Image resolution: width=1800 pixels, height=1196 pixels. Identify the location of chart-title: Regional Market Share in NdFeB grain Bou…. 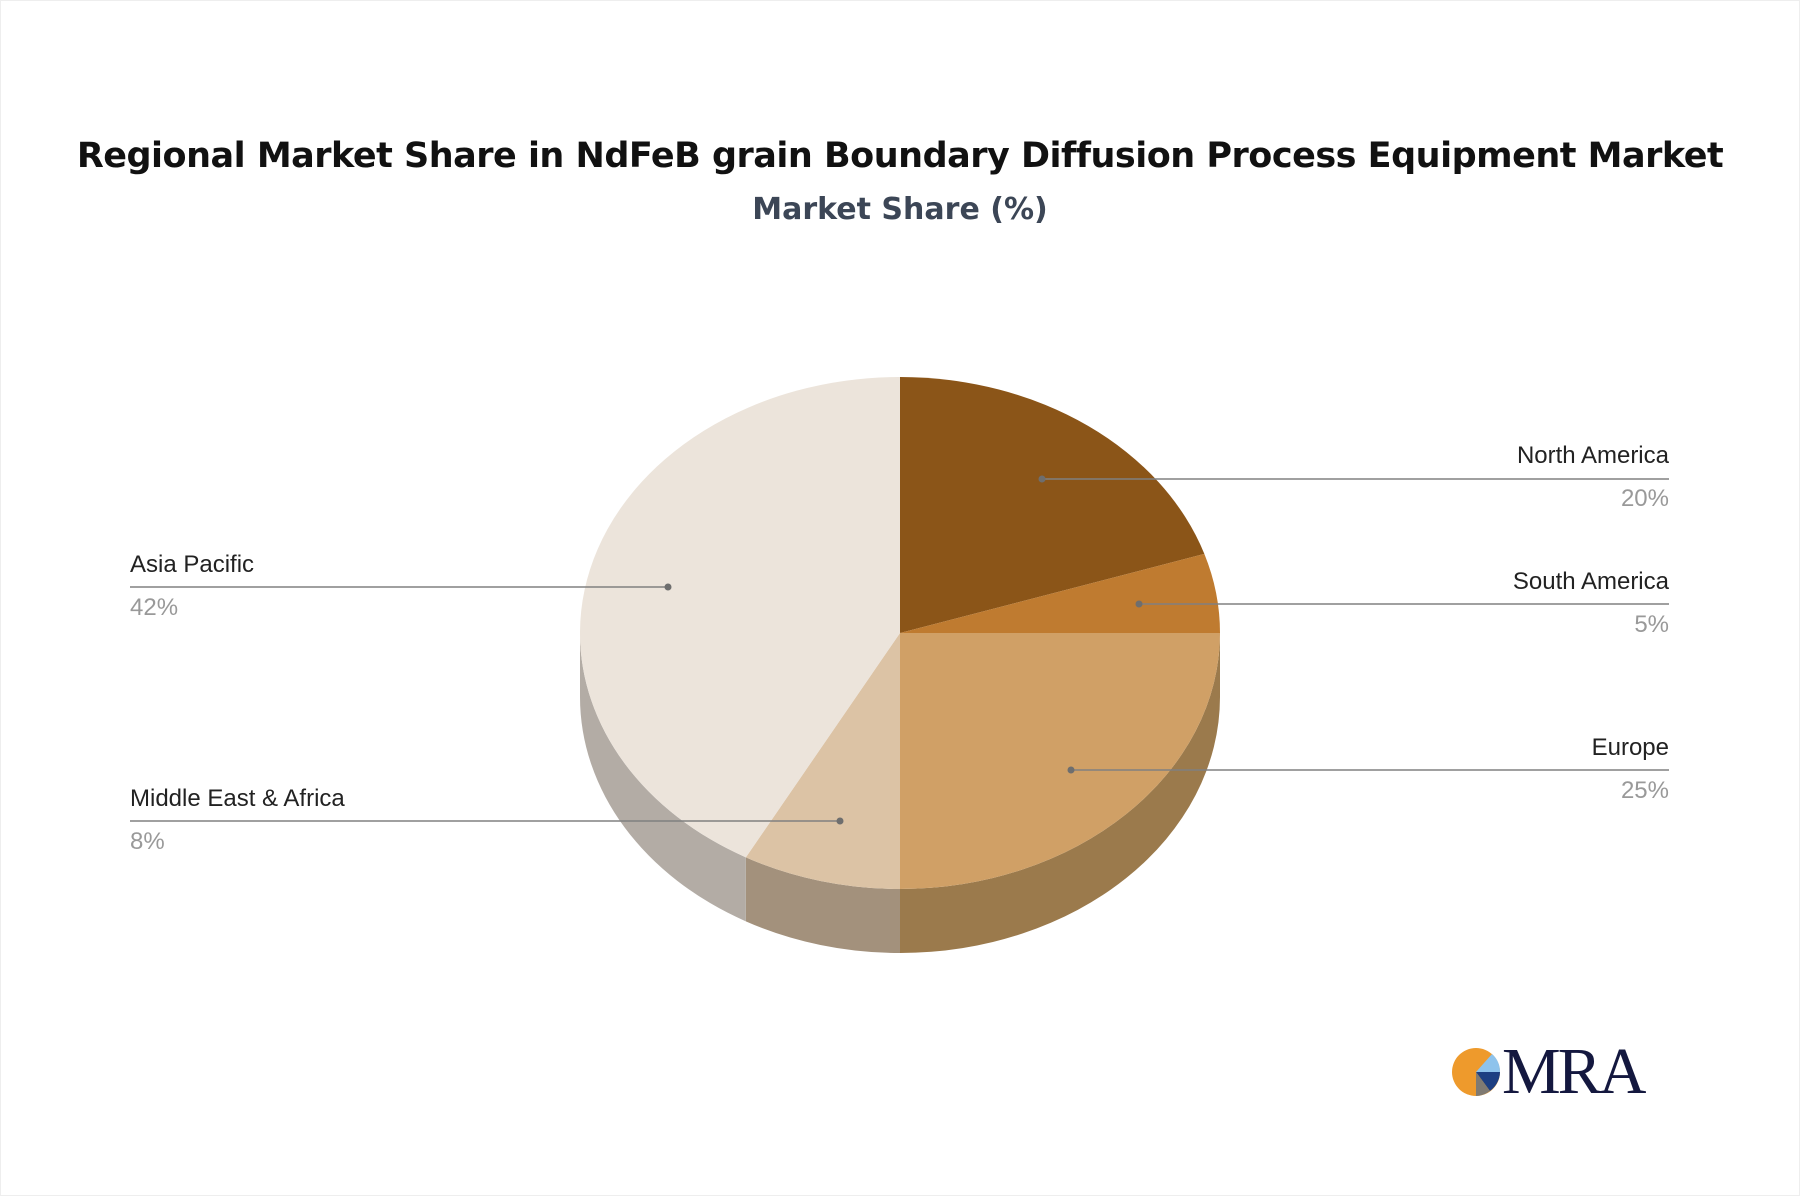
(900, 156).